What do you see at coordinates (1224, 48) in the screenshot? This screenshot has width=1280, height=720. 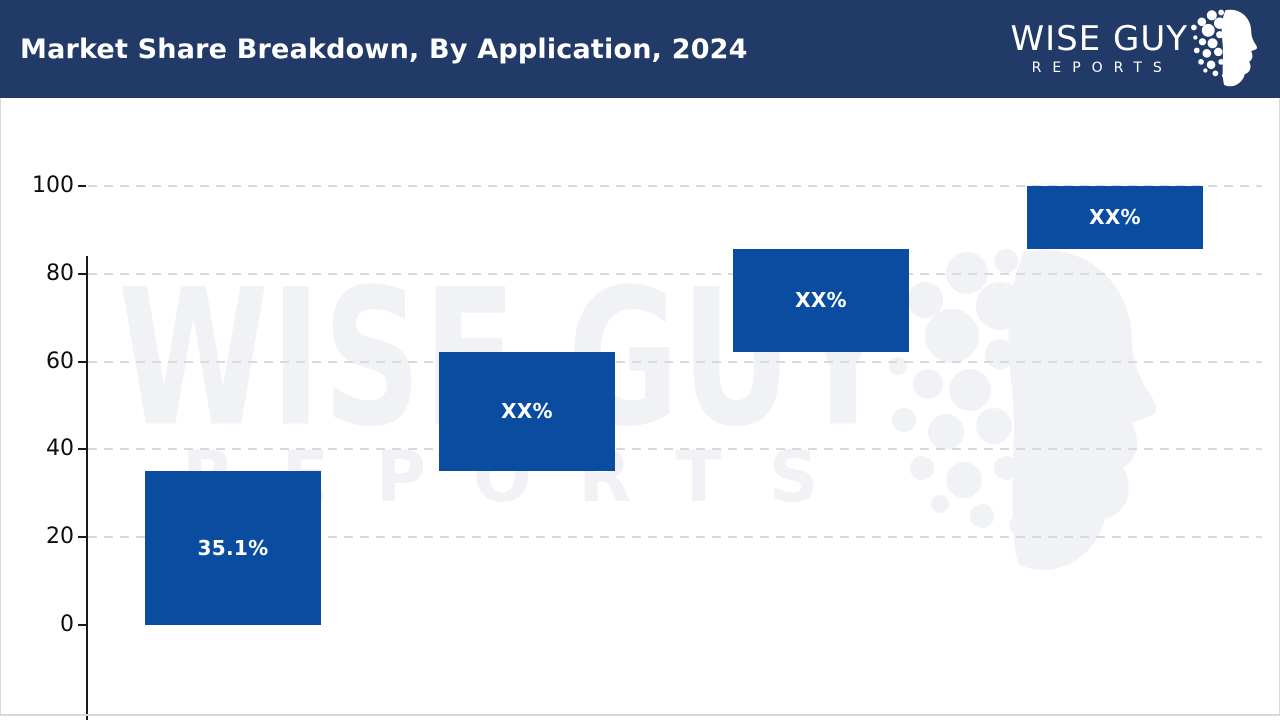 I see `wiseguy-head-icon` at bounding box center [1224, 48].